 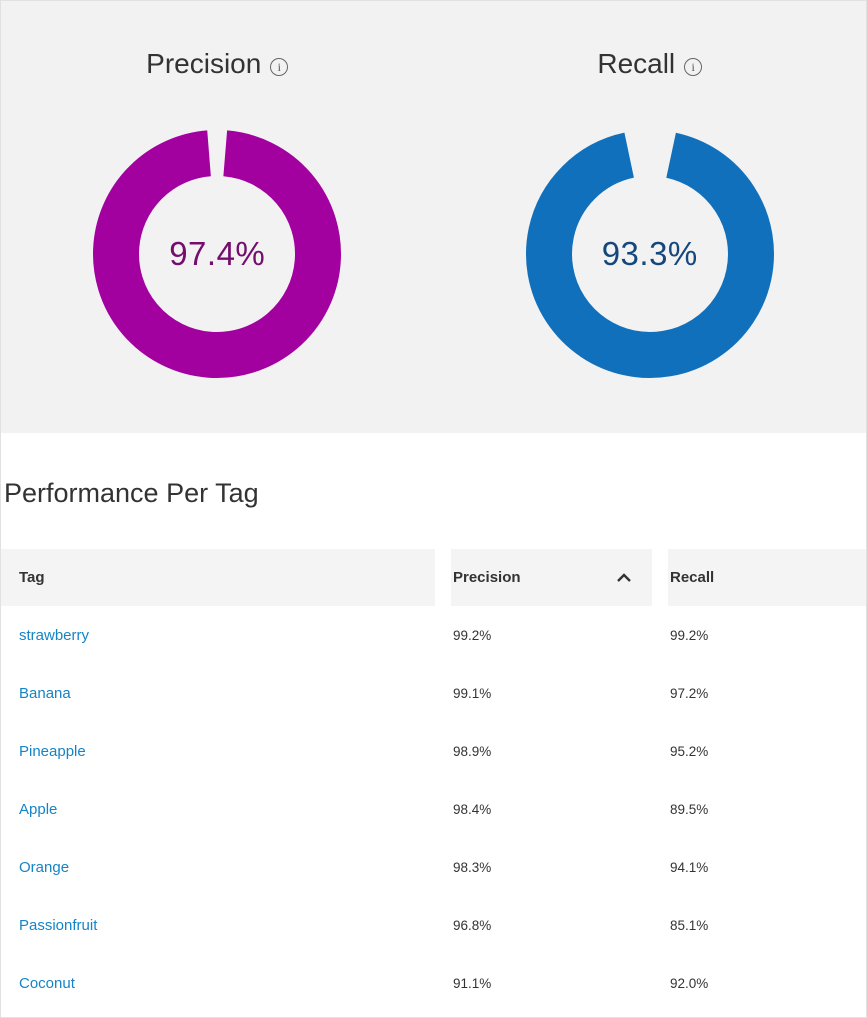 I want to click on tag-link: Passionfruit, so click(x=58, y=925).